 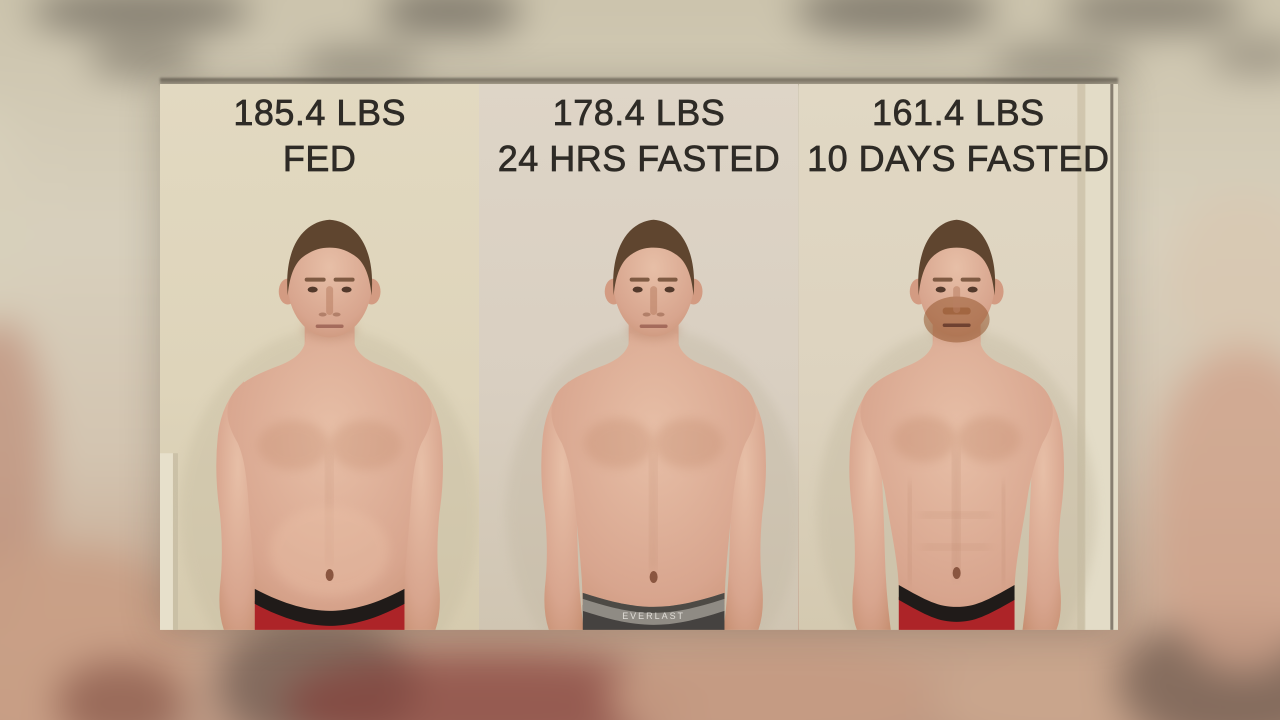 What do you see at coordinates (958, 136) in the screenshot?
I see `panel-caption-10-days: 161.4 LBS 10 DAYS FASTED` at bounding box center [958, 136].